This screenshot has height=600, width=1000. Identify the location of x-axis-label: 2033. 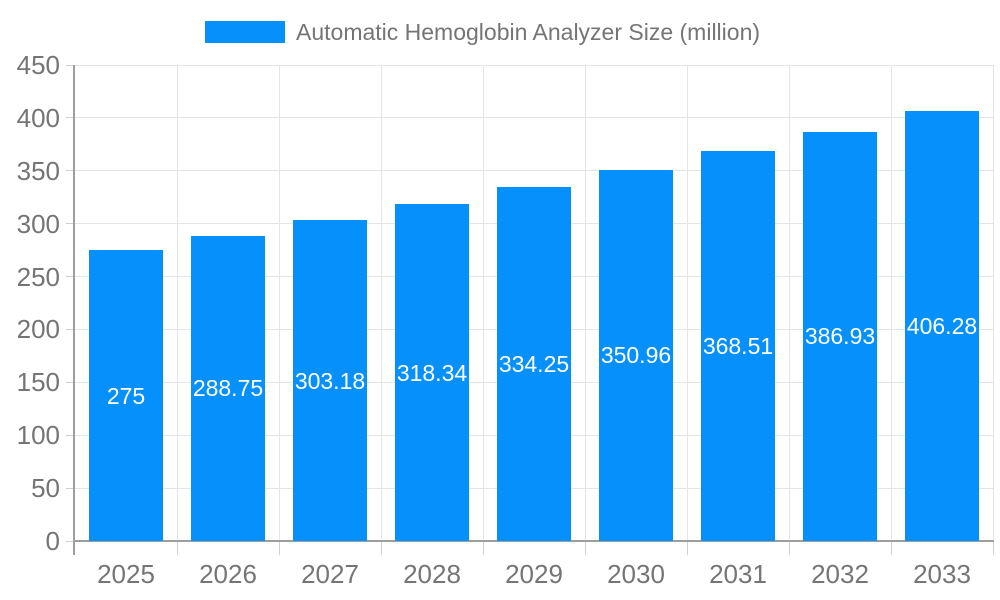
(942, 574).